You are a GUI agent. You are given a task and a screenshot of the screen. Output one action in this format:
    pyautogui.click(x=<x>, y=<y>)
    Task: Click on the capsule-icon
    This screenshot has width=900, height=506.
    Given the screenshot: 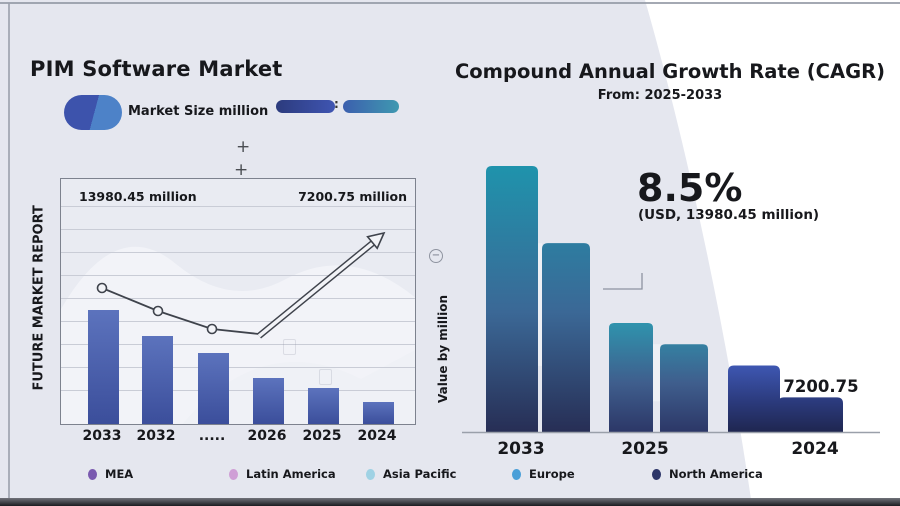 What is the action you would take?
    pyautogui.click(x=93, y=112)
    